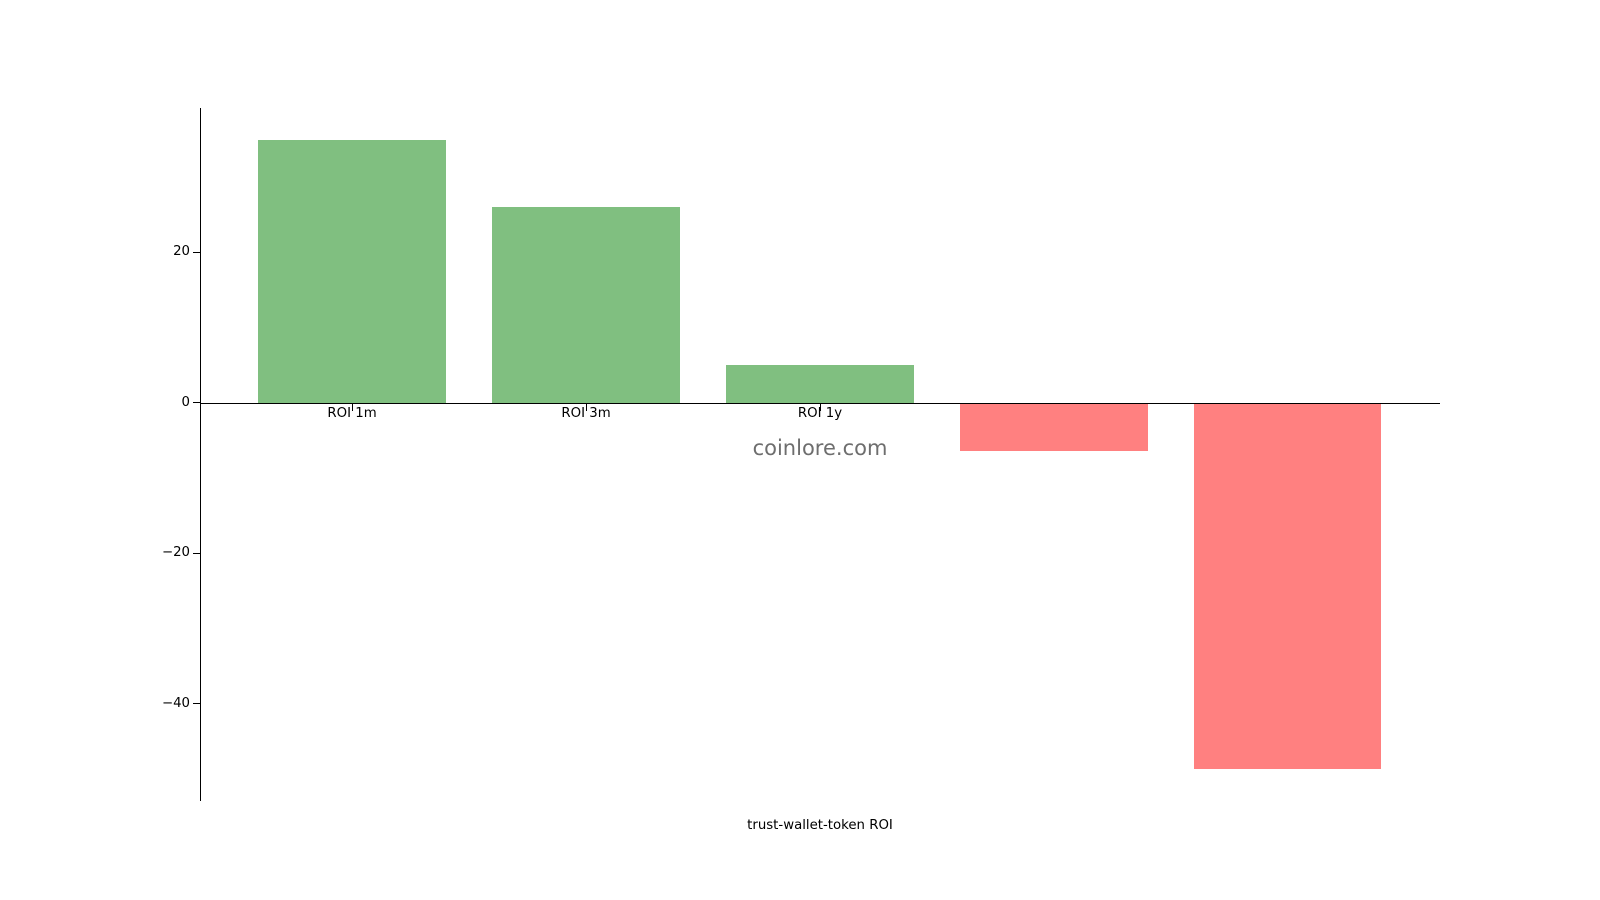  I want to click on y-tick-label: −20, so click(175, 553).